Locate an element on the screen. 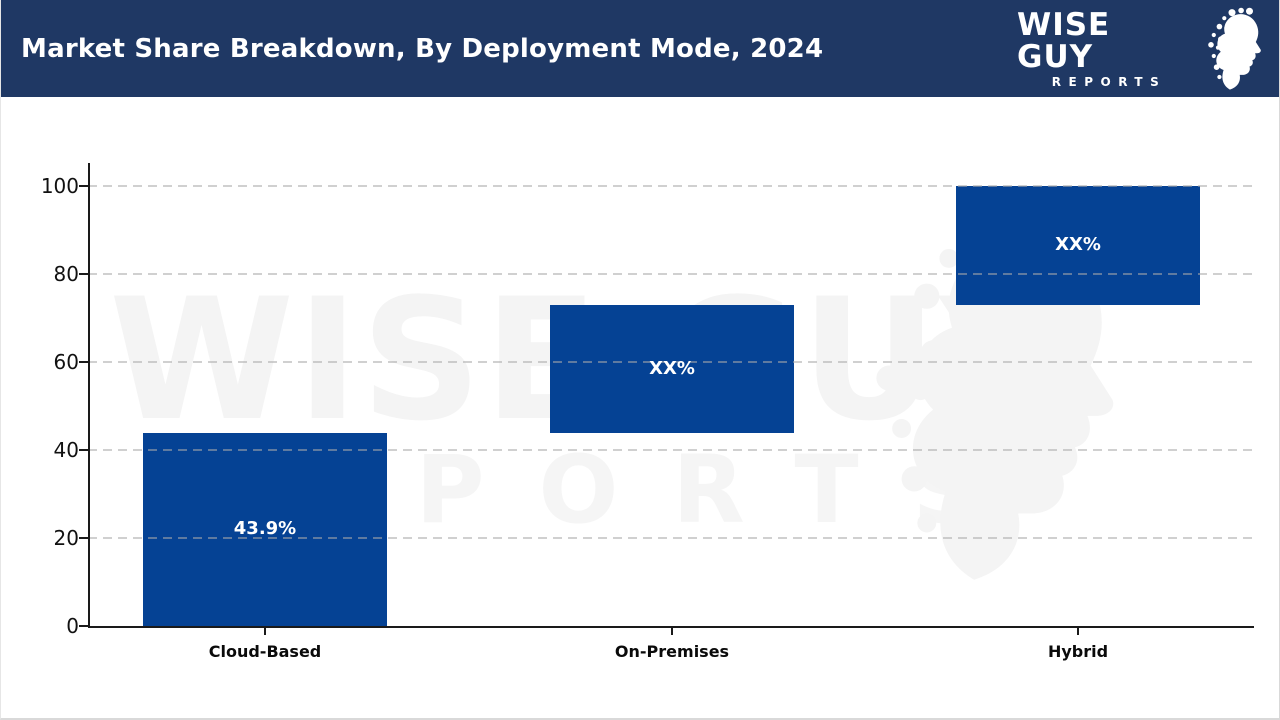 Image resolution: width=1280 pixels, height=720 pixels. brand-wordmark: WISE GUY REPORTS is located at coordinates (1107, 49).